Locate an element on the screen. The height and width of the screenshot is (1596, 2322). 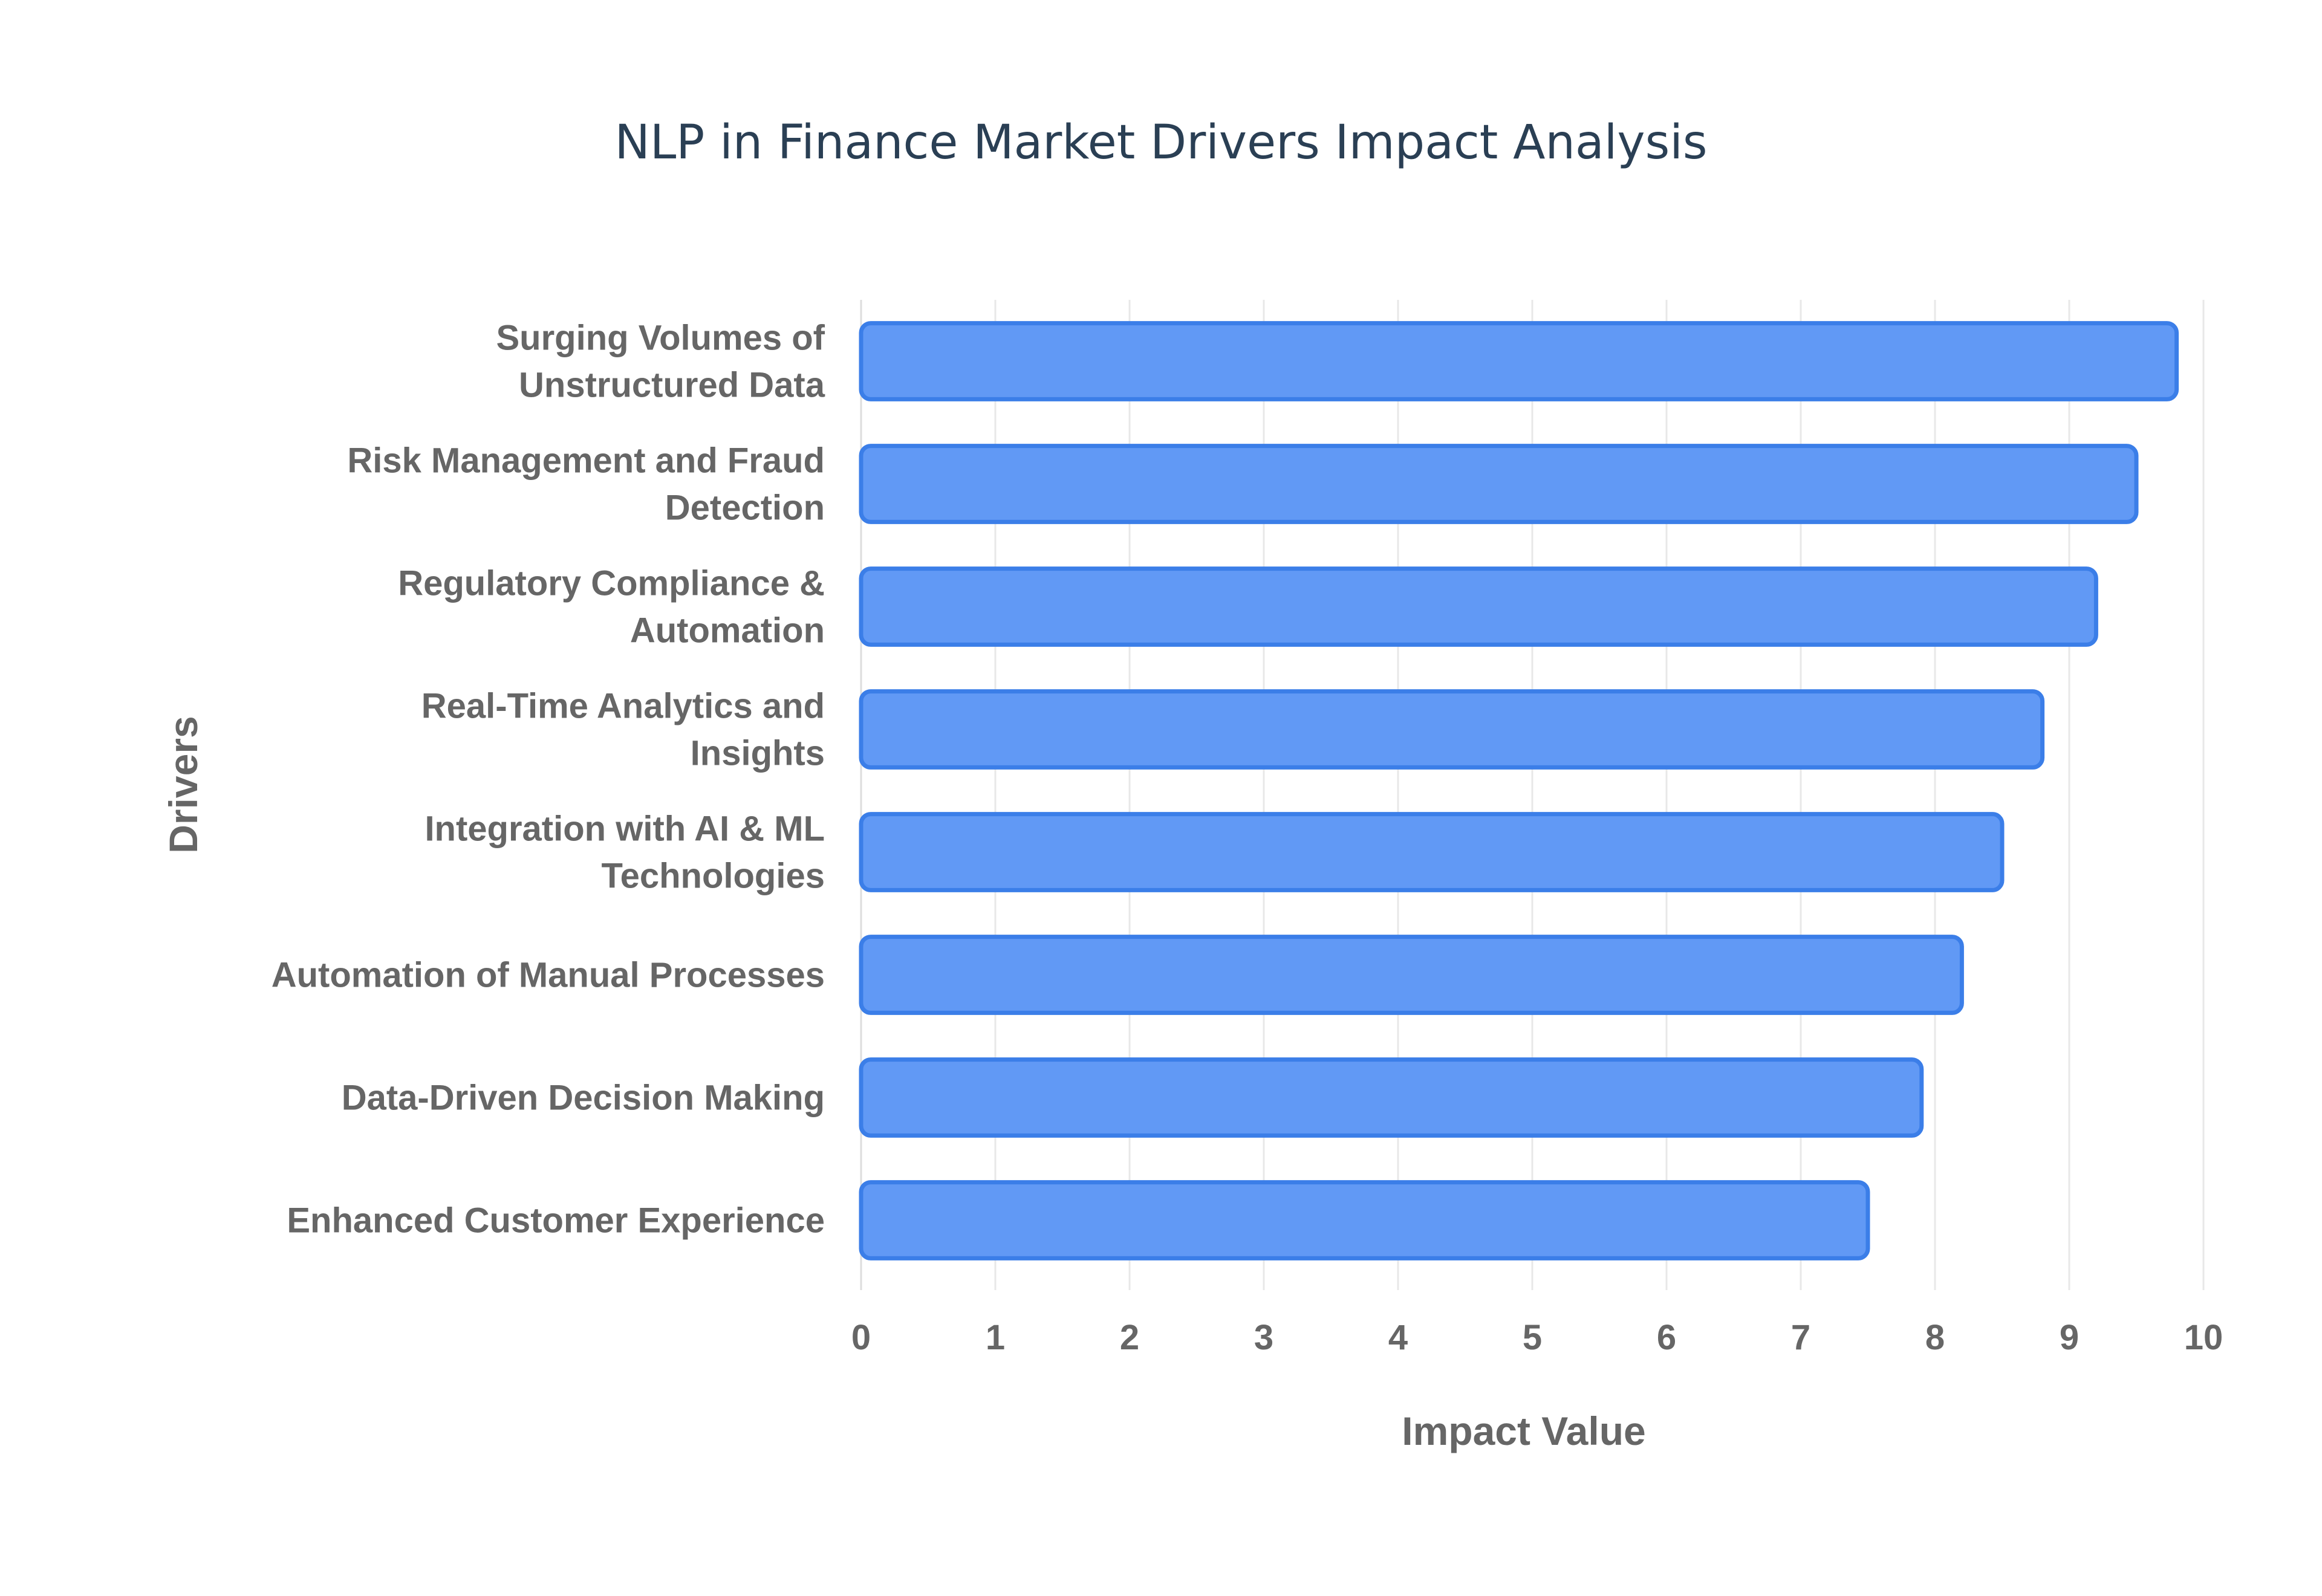
x-tick-label: 4 is located at coordinates (1398, 1337).